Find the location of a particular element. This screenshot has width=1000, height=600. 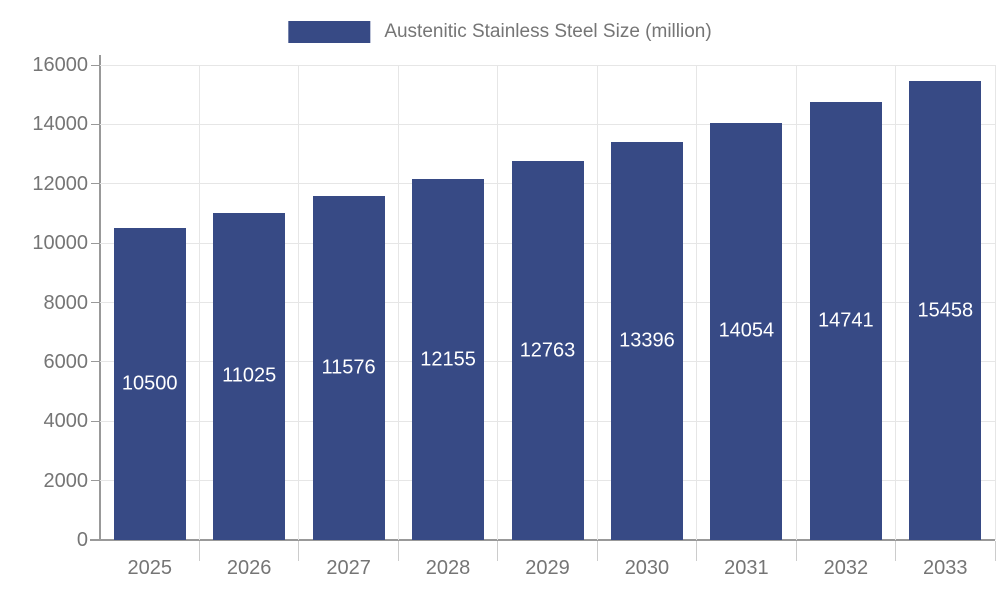

bar-value-label: 11025 is located at coordinates (249, 375).